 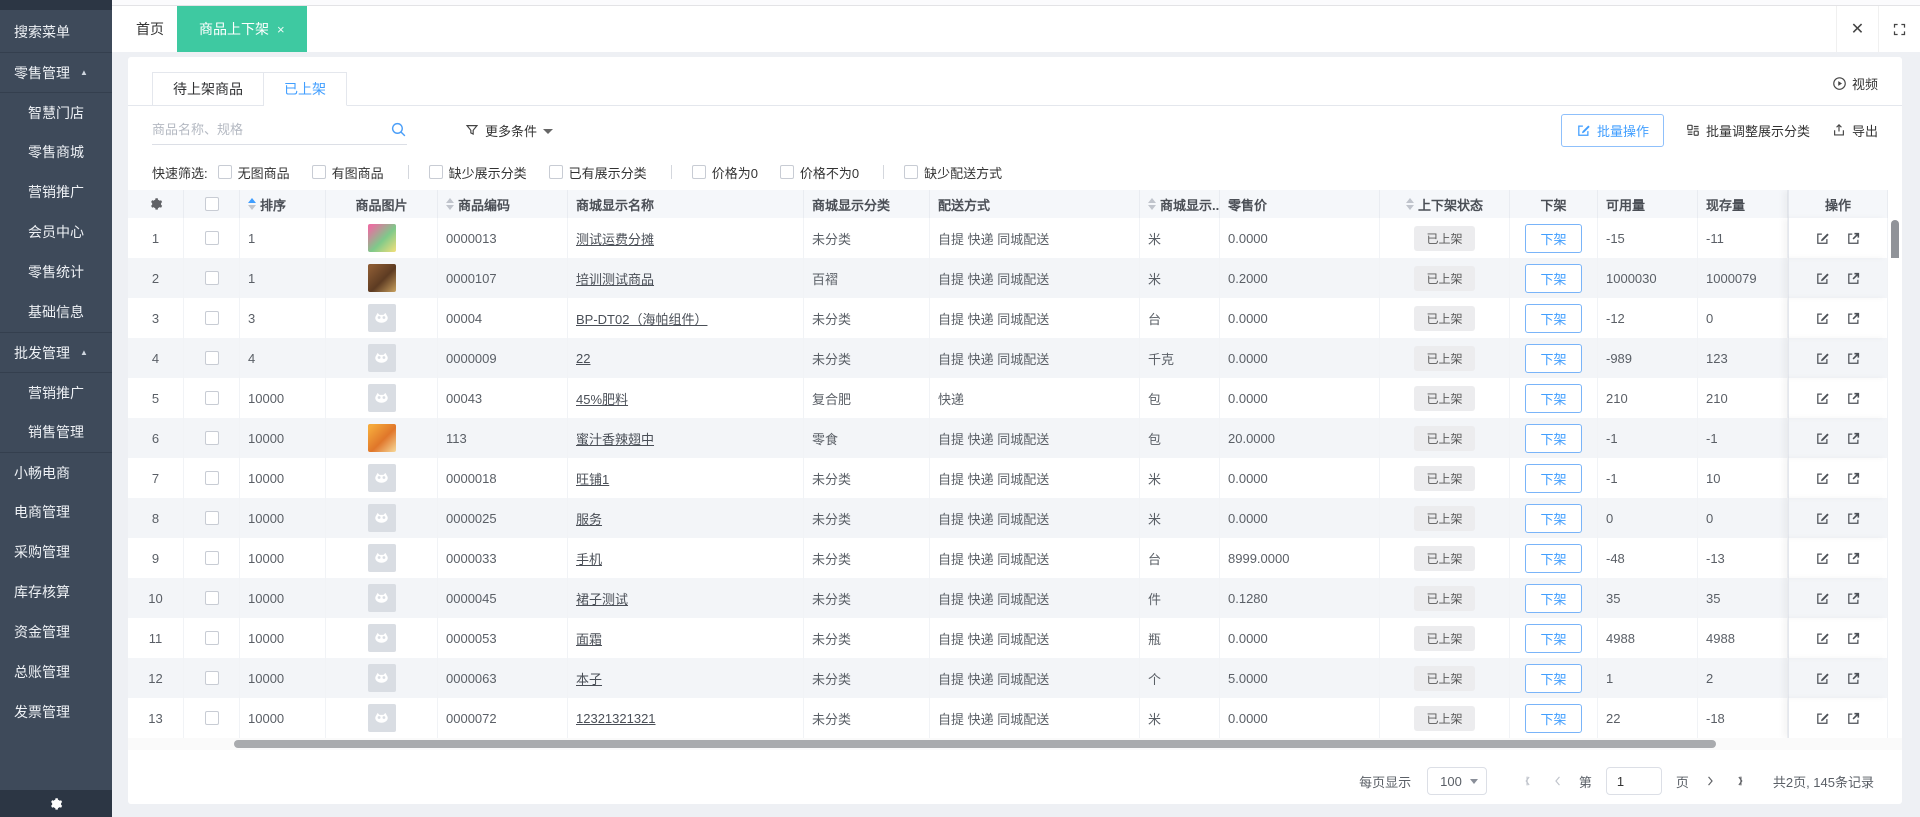 I want to click on sidebar-item: 电商管理, so click(x=56, y=512).